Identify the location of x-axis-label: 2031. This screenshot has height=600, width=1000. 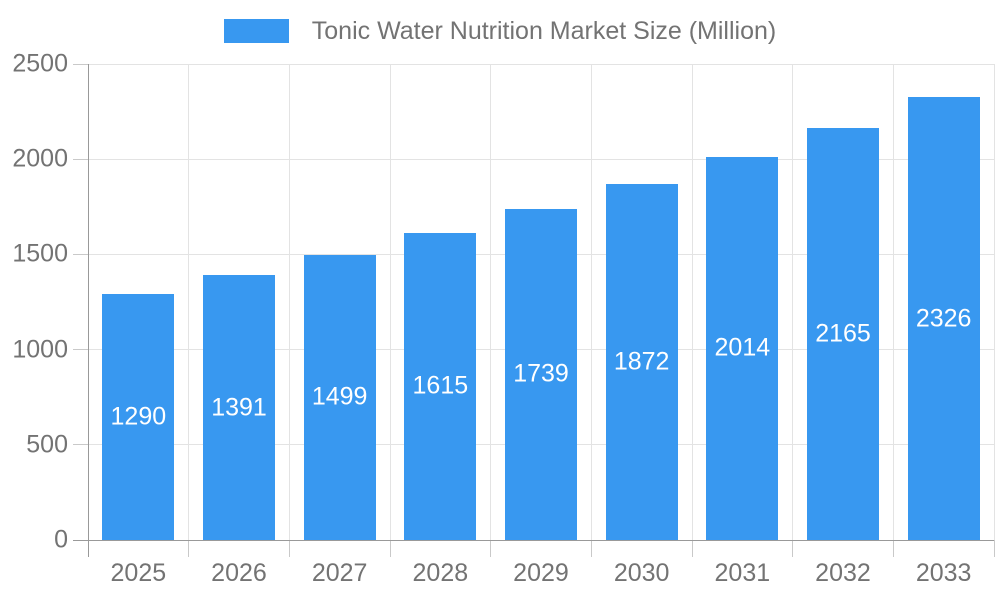
(742, 573).